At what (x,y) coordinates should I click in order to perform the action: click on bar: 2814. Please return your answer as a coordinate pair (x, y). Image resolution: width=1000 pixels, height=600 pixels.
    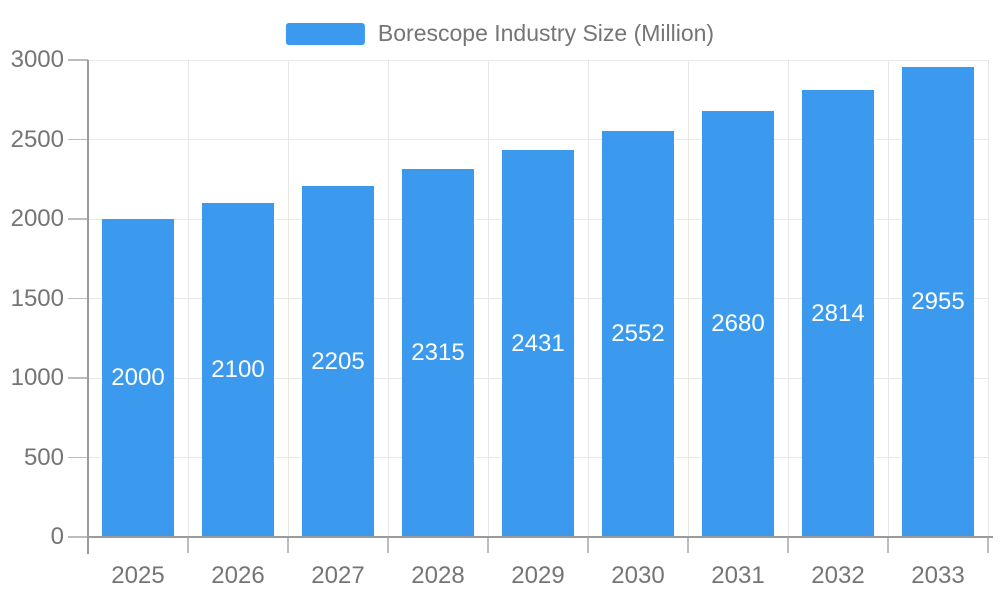
    Looking at the image, I should click on (838, 313).